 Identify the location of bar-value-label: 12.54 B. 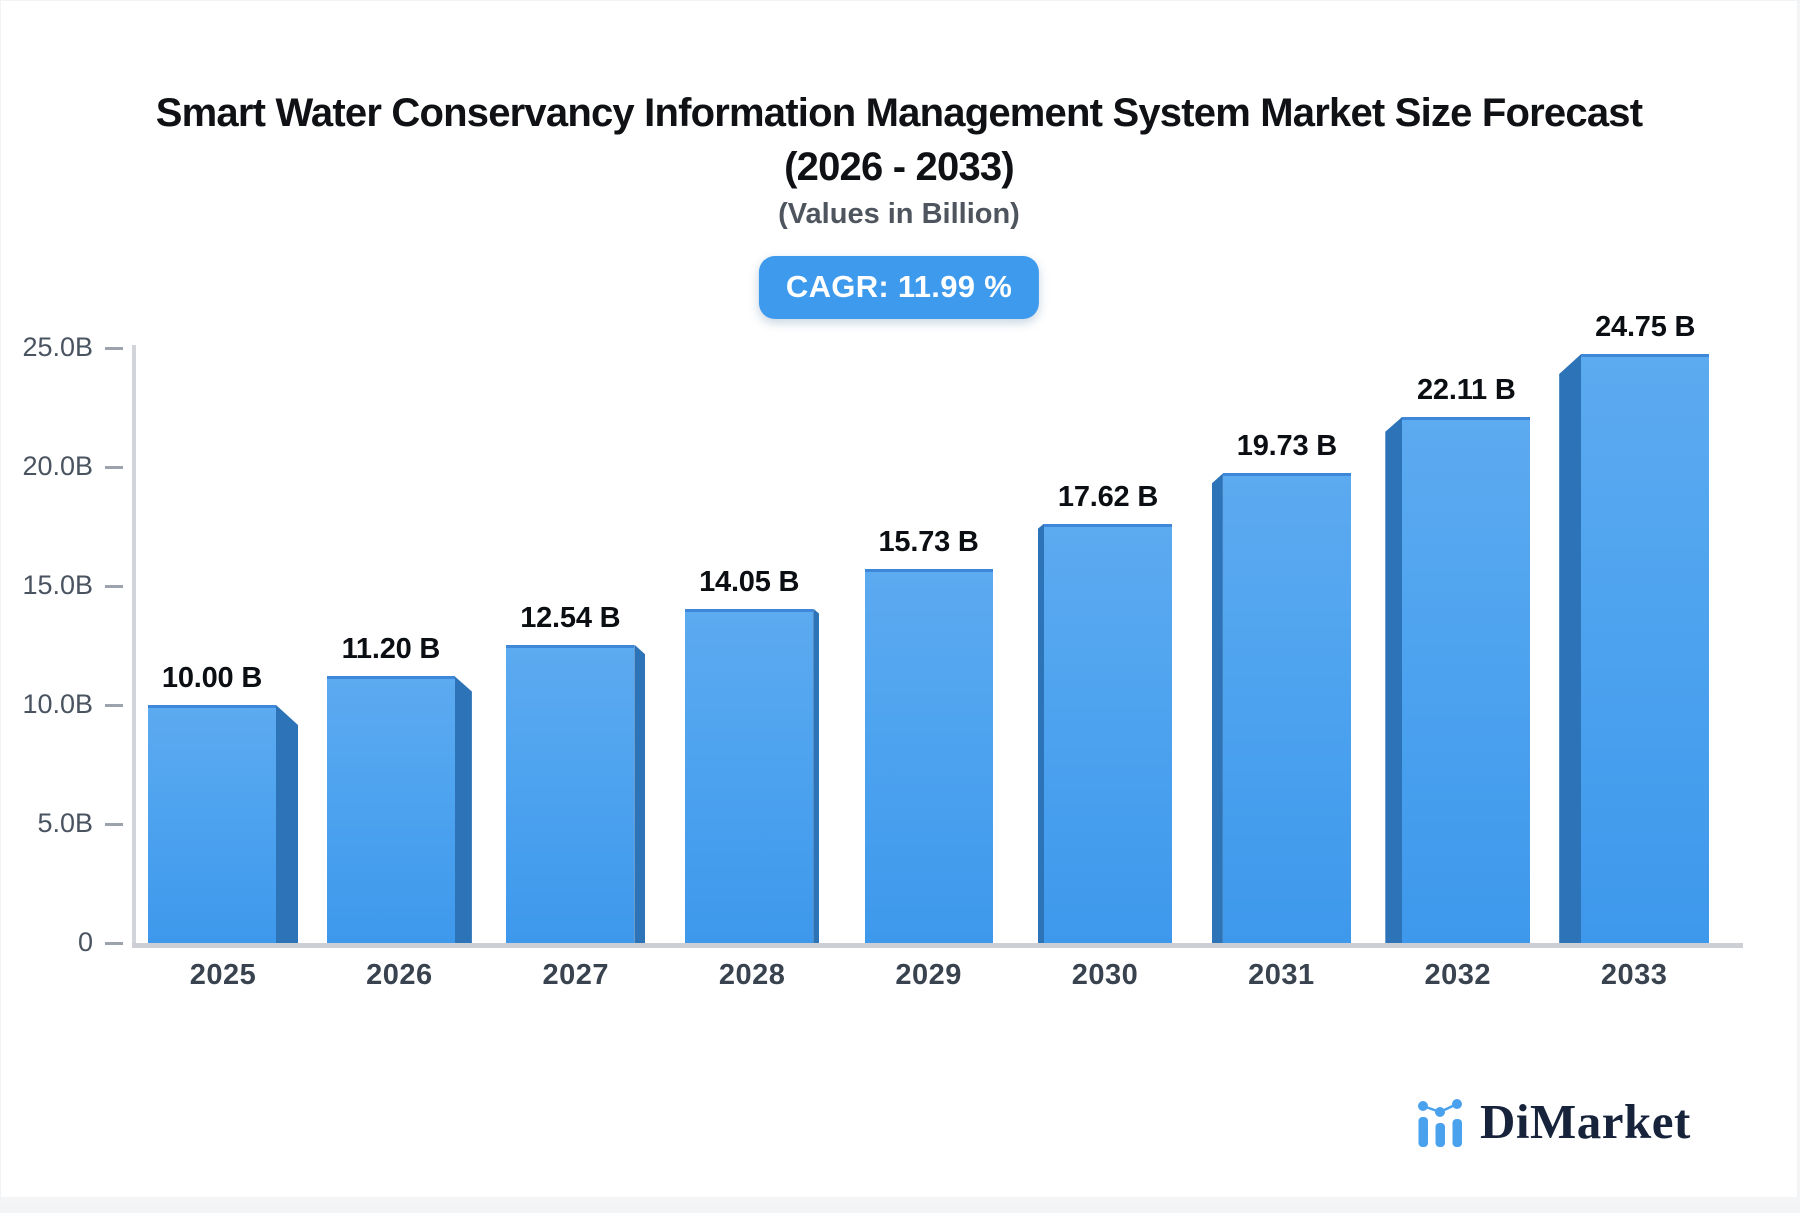
(570, 617).